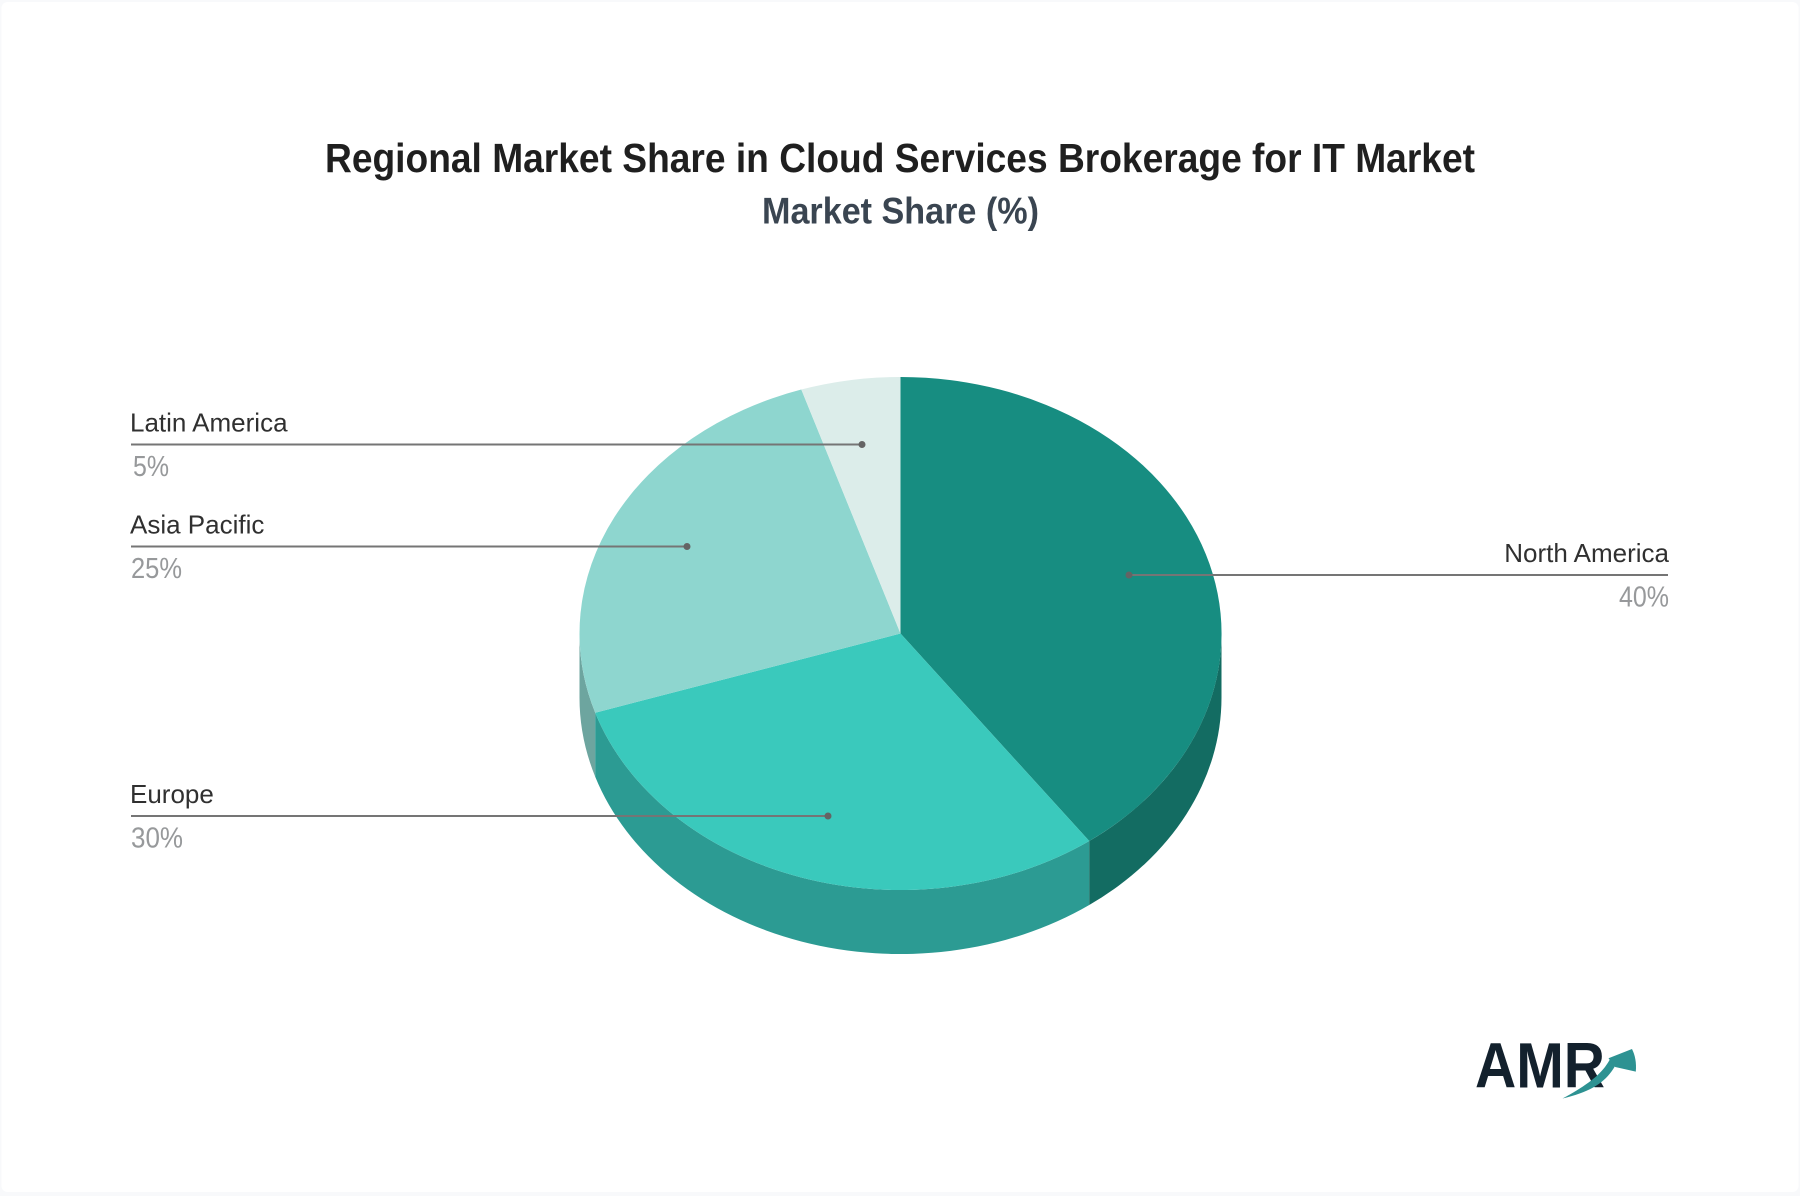 The width and height of the screenshot is (1800, 1196). What do you see at coordinates (1586, 553) in the screenshot?
I see `svg-text: North America` at bounding box center [1586, 553].